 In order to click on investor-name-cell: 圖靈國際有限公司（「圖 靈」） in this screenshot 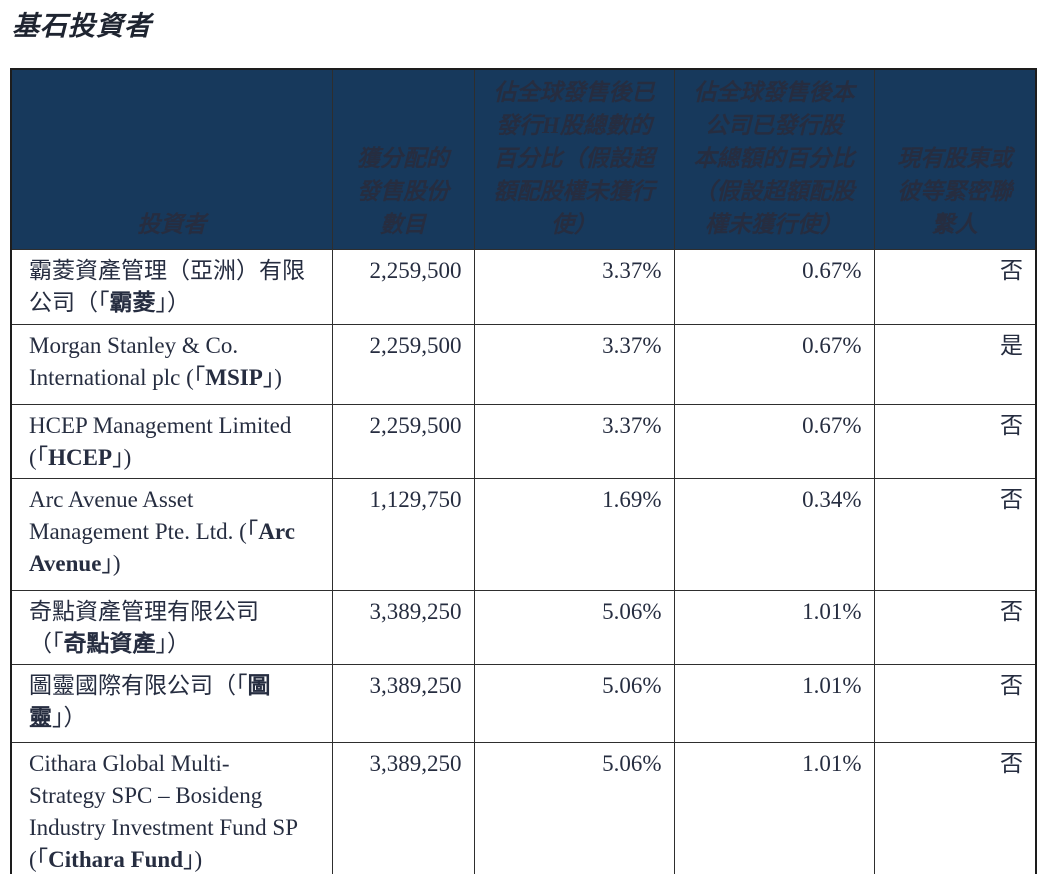, I will do `click(171, 703)`.